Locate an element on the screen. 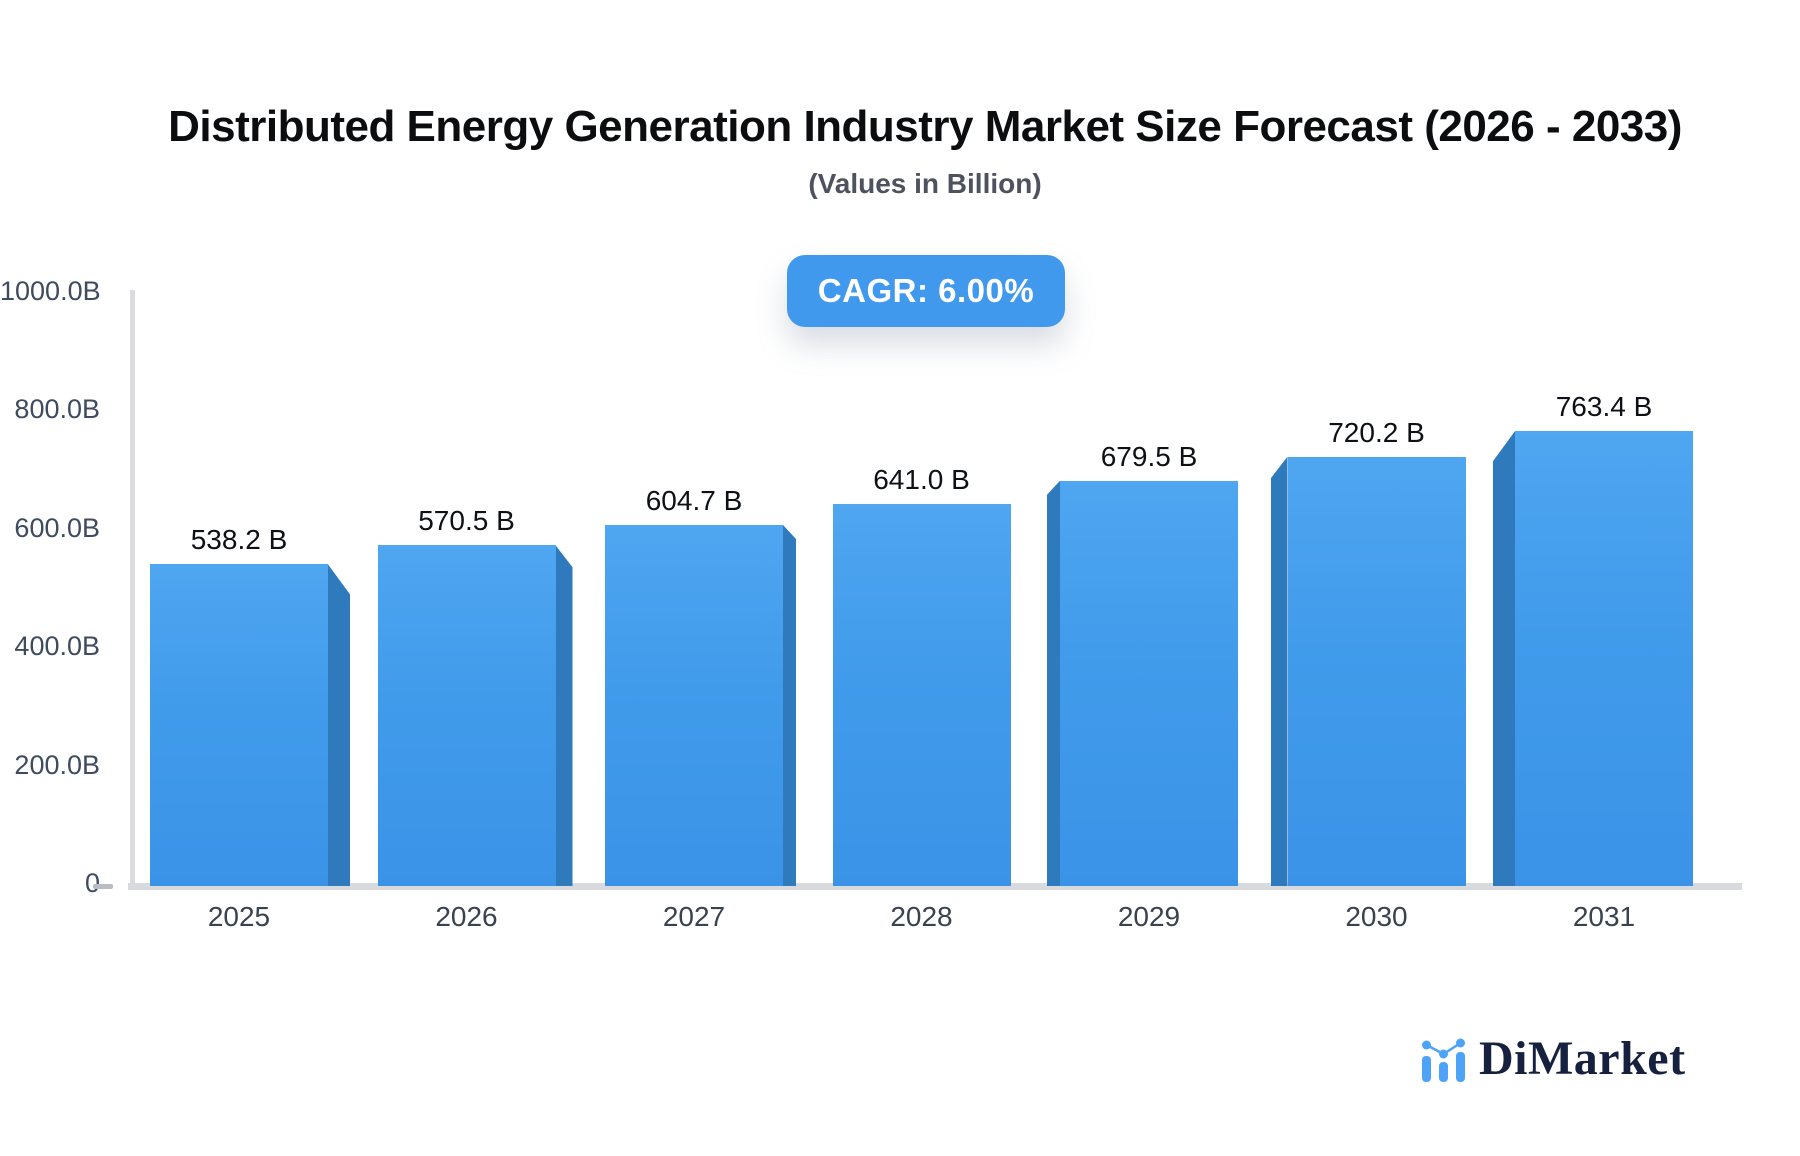  y-axis-tick-label: 800.0B is located at coordinates (57, 409).